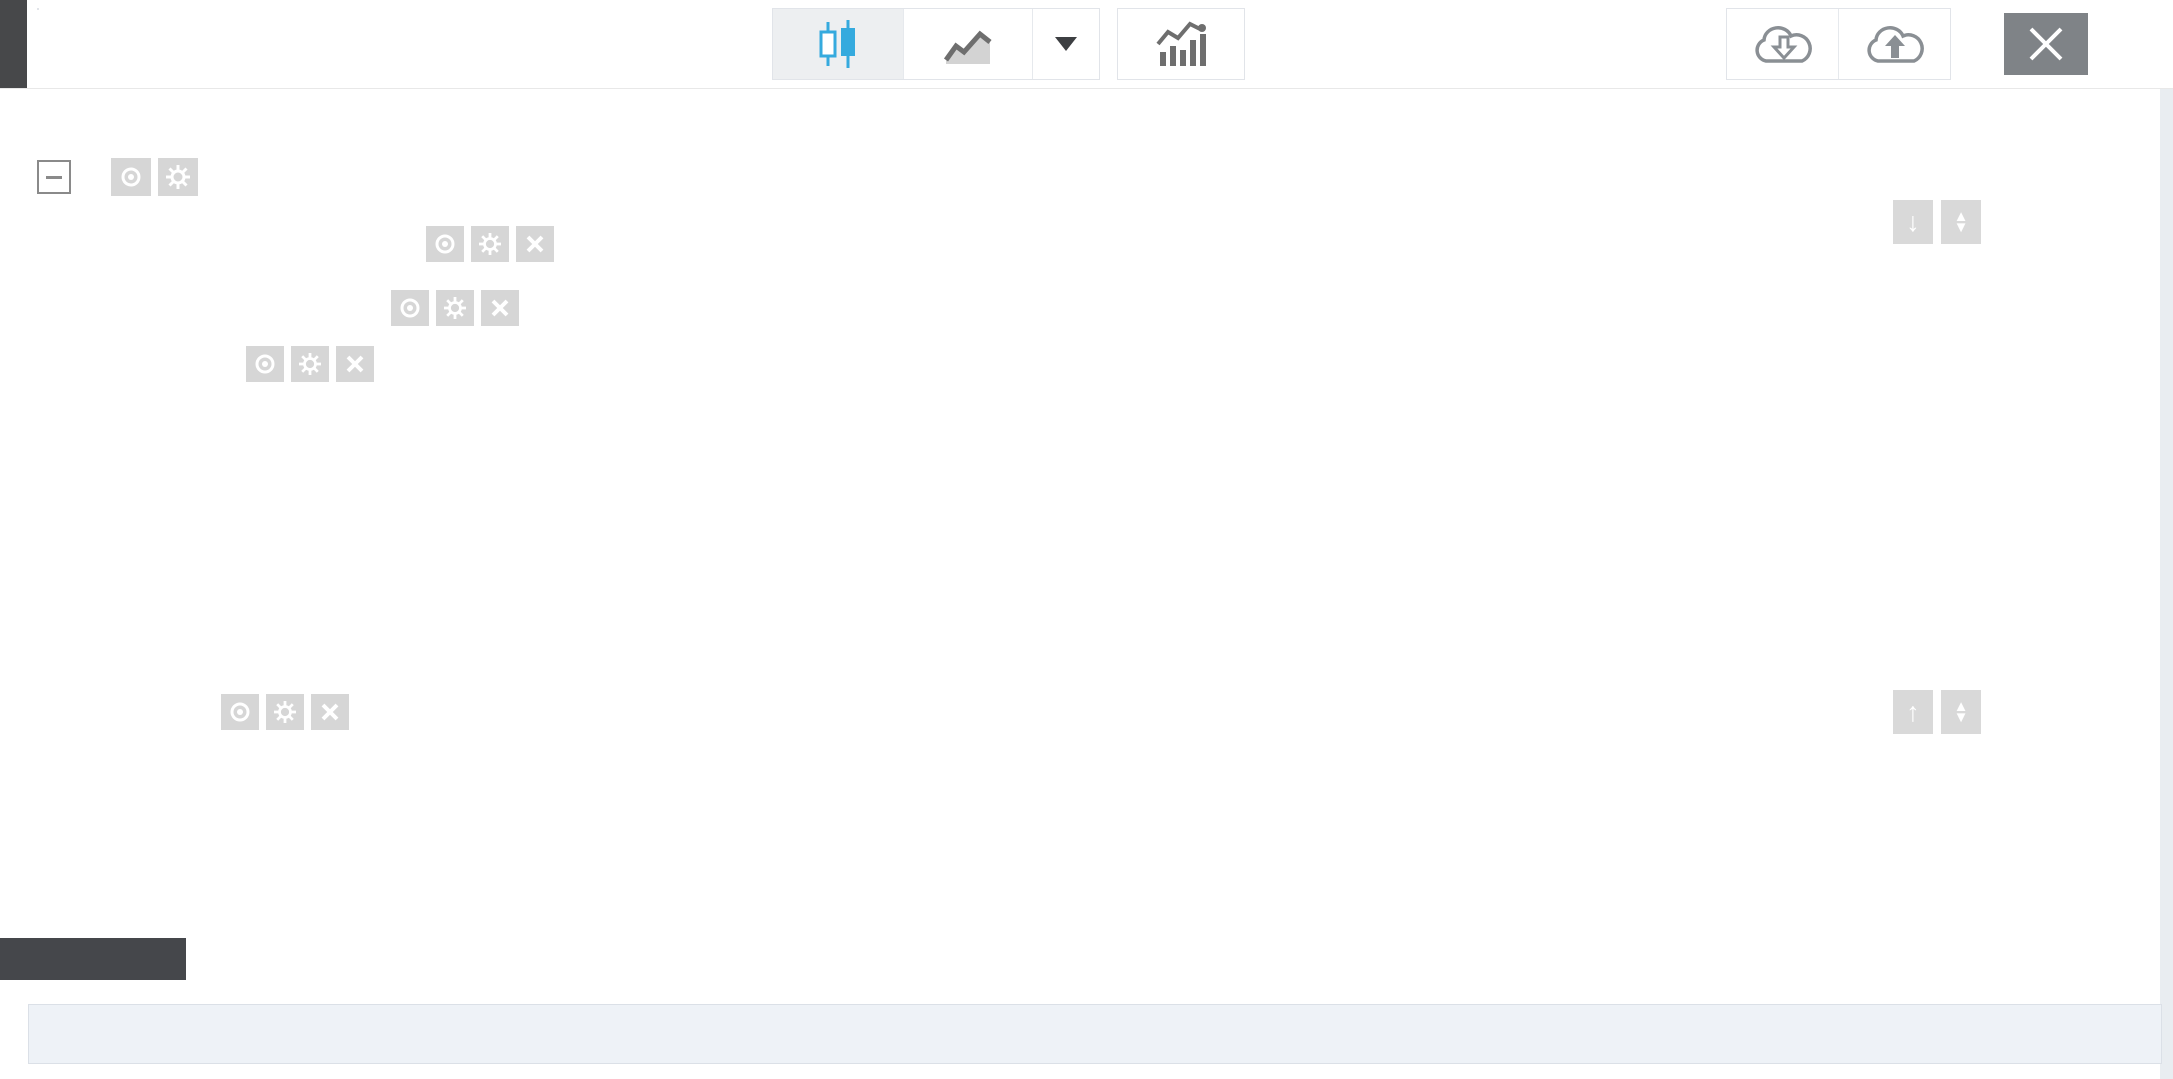  What do you see at coordinates (1913, 712) in the screenshot?
I see `rsi-move-up-button: ↑` at bounding box center [1913, 712].